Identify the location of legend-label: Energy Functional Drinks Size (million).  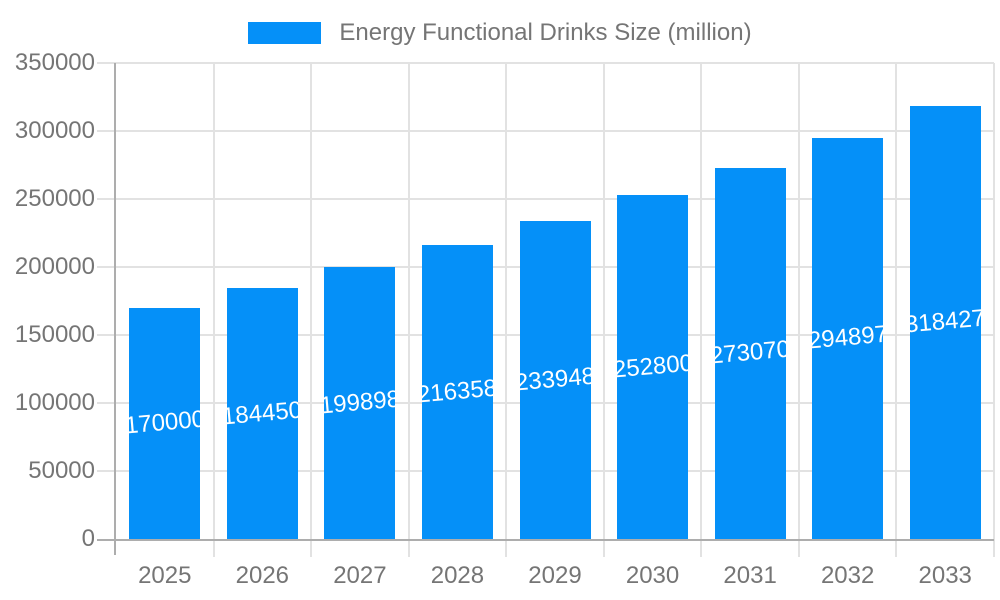
(545, 32).